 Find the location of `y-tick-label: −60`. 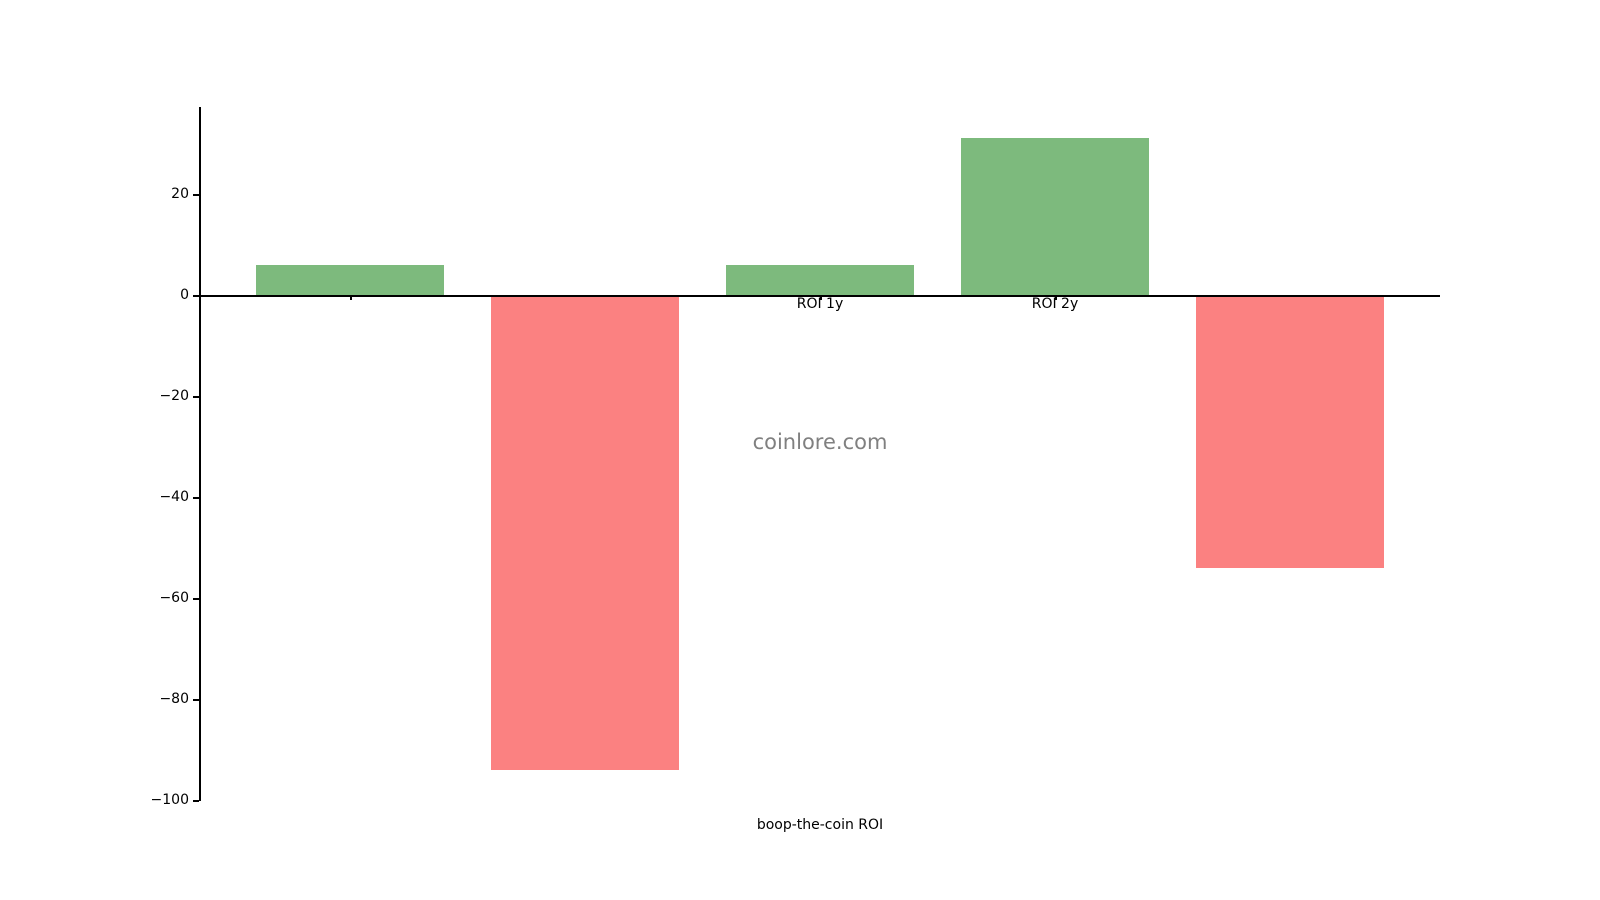

y-tick-label: −60 is located at coordinates (174, 598).